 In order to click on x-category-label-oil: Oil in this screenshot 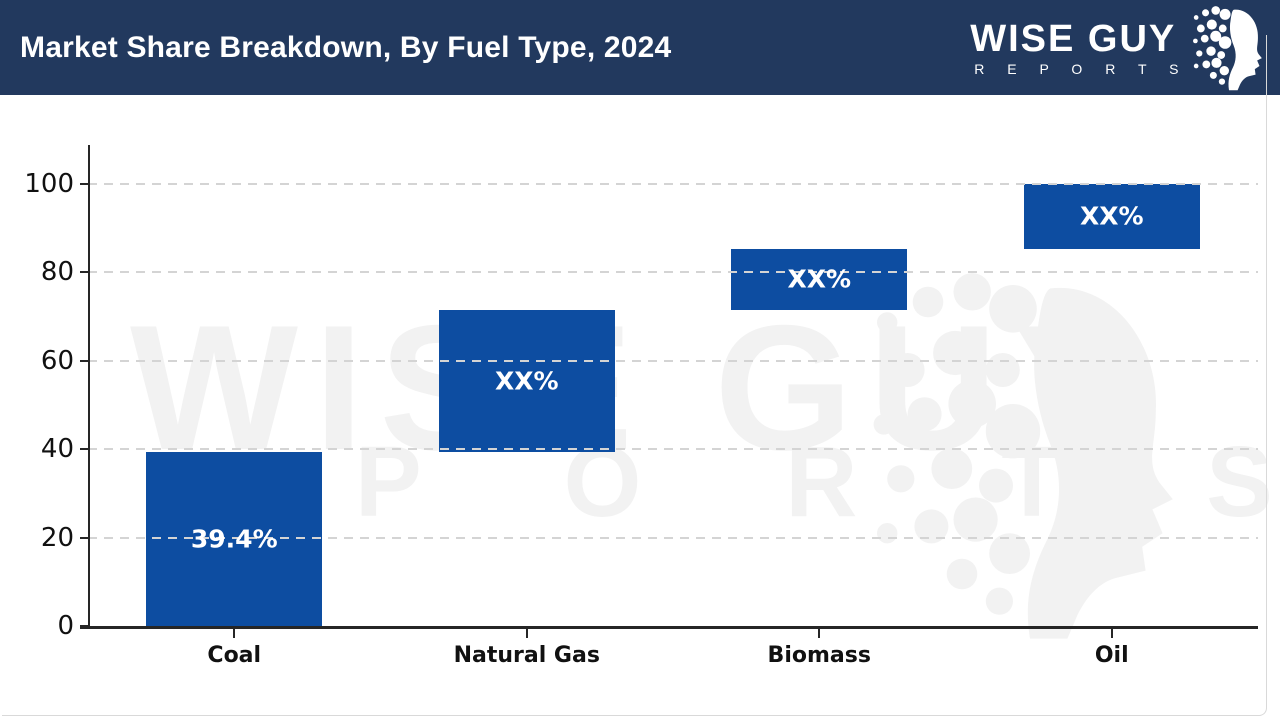, I will do `click(1111, 655)`.